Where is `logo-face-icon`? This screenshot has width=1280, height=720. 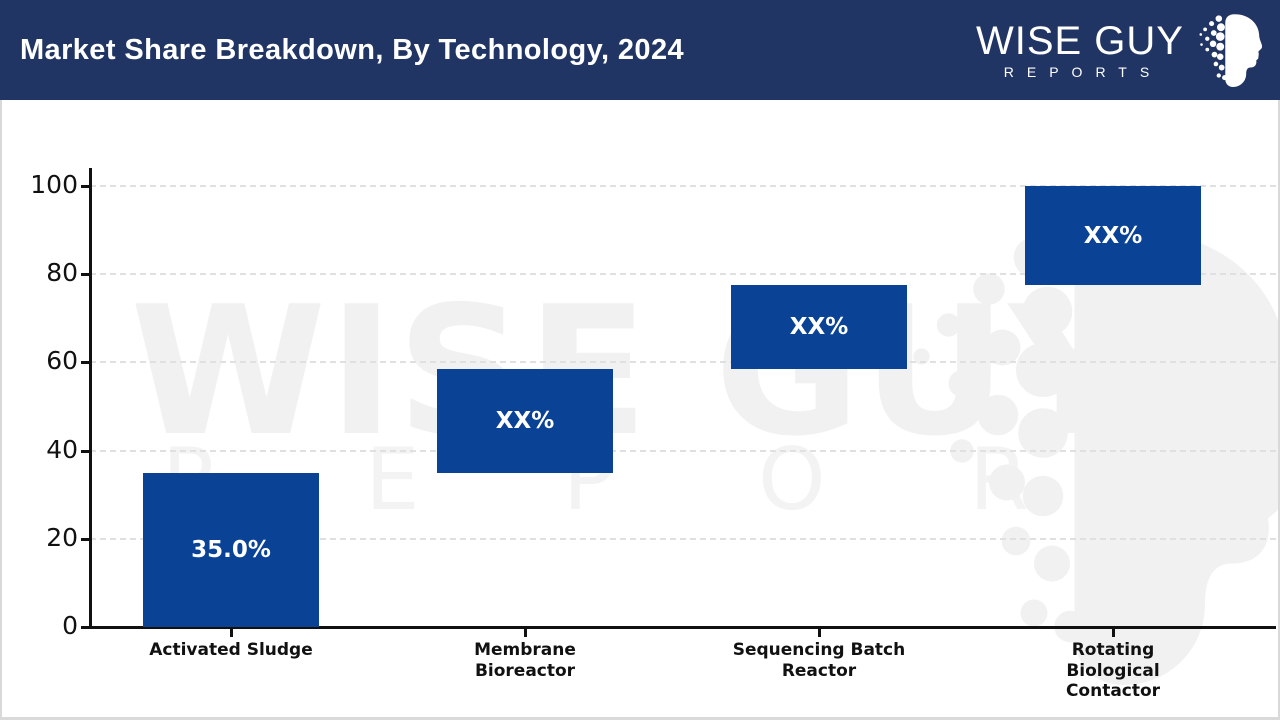 logo-face-icon is located at coordinates (1230, 50).